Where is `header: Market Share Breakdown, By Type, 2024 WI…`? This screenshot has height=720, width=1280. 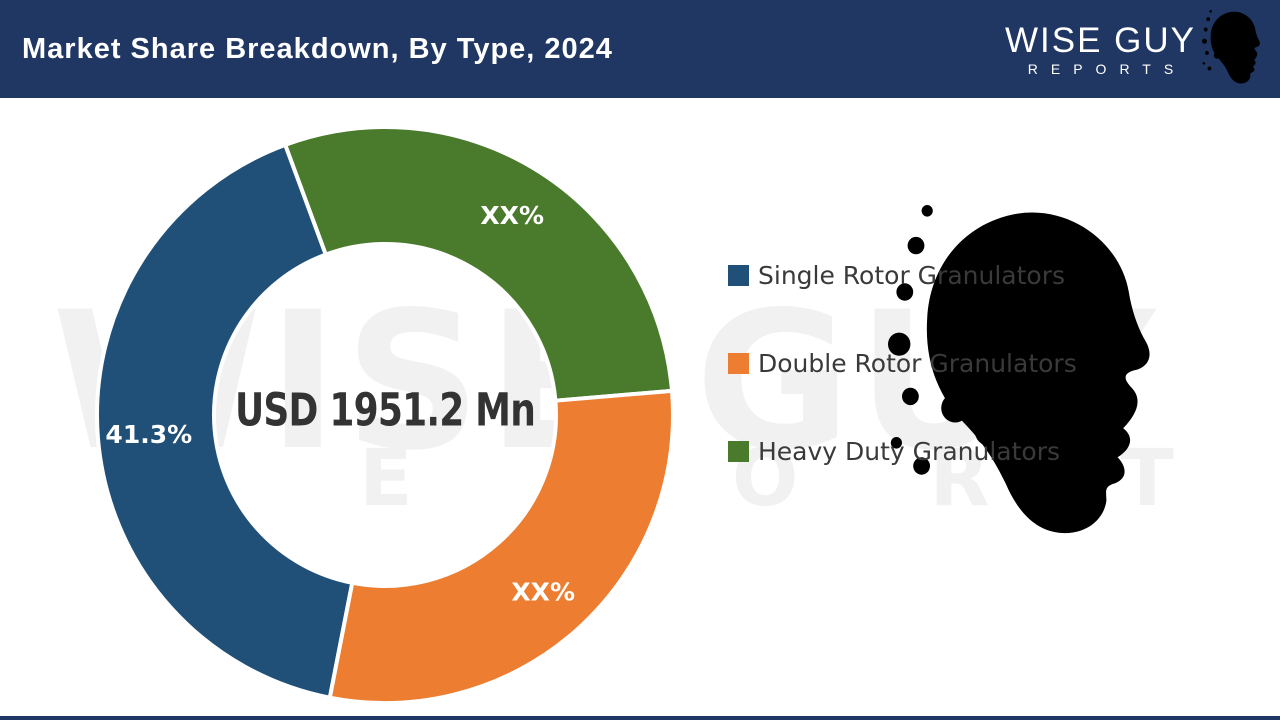 header: Market Share Breakdown, By Type, 2024 WI… is located at coordinates (640, 49).